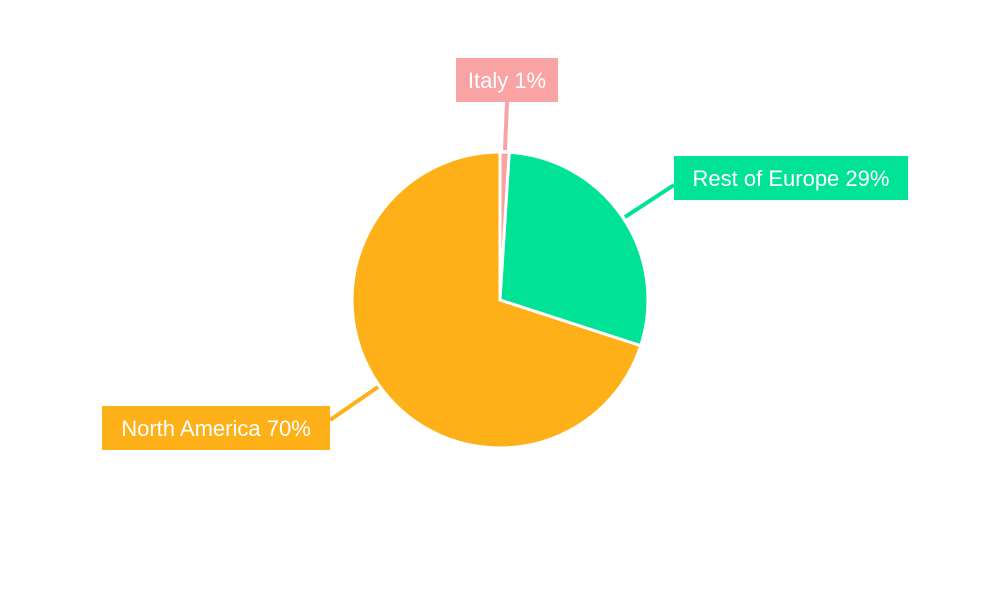 This screenshot has height=600, width=1000. I want to click on data-label: Rest of Europe 29%, so click(791, 178).